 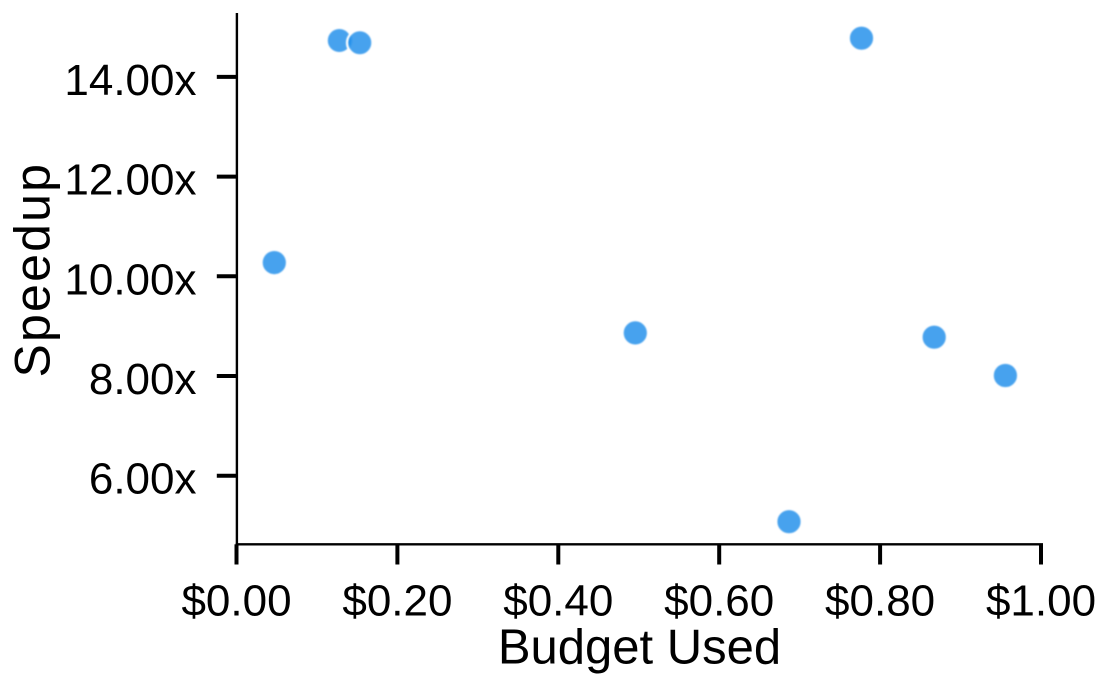 I want to click on svg-text: 8.00x, so click(x=143, y=379).